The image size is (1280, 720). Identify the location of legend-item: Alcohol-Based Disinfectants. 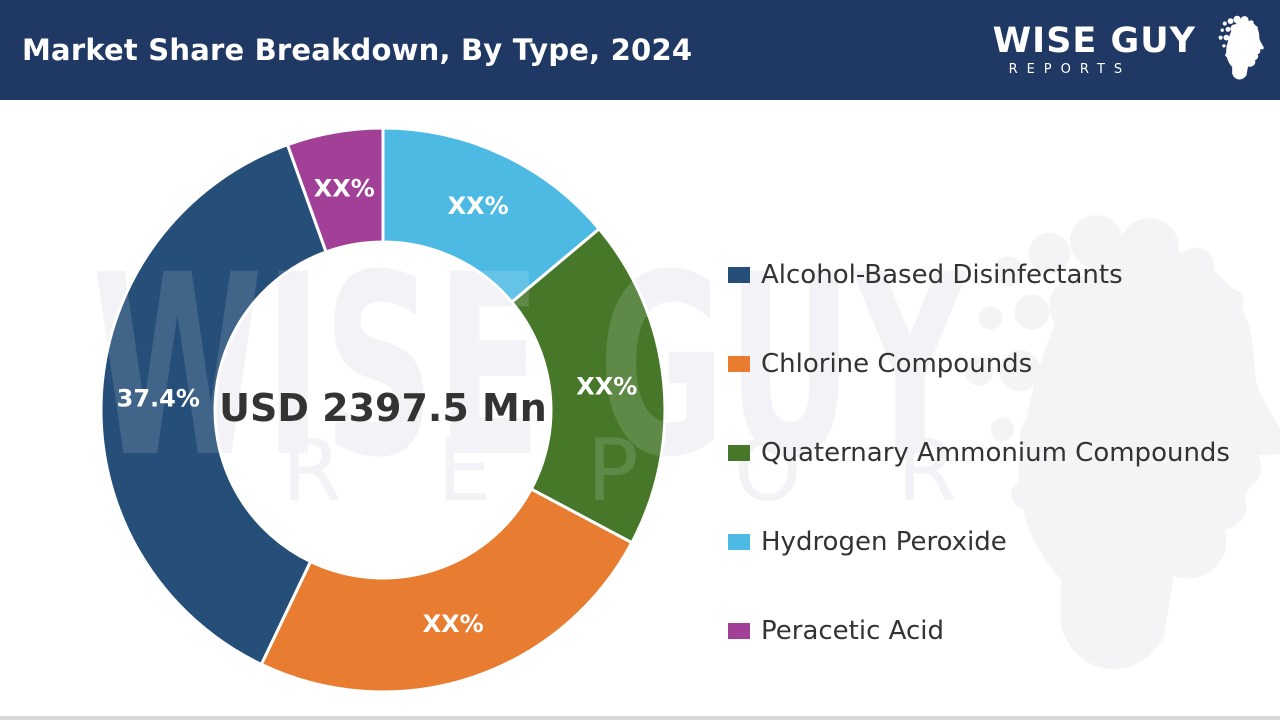
(979, 274).